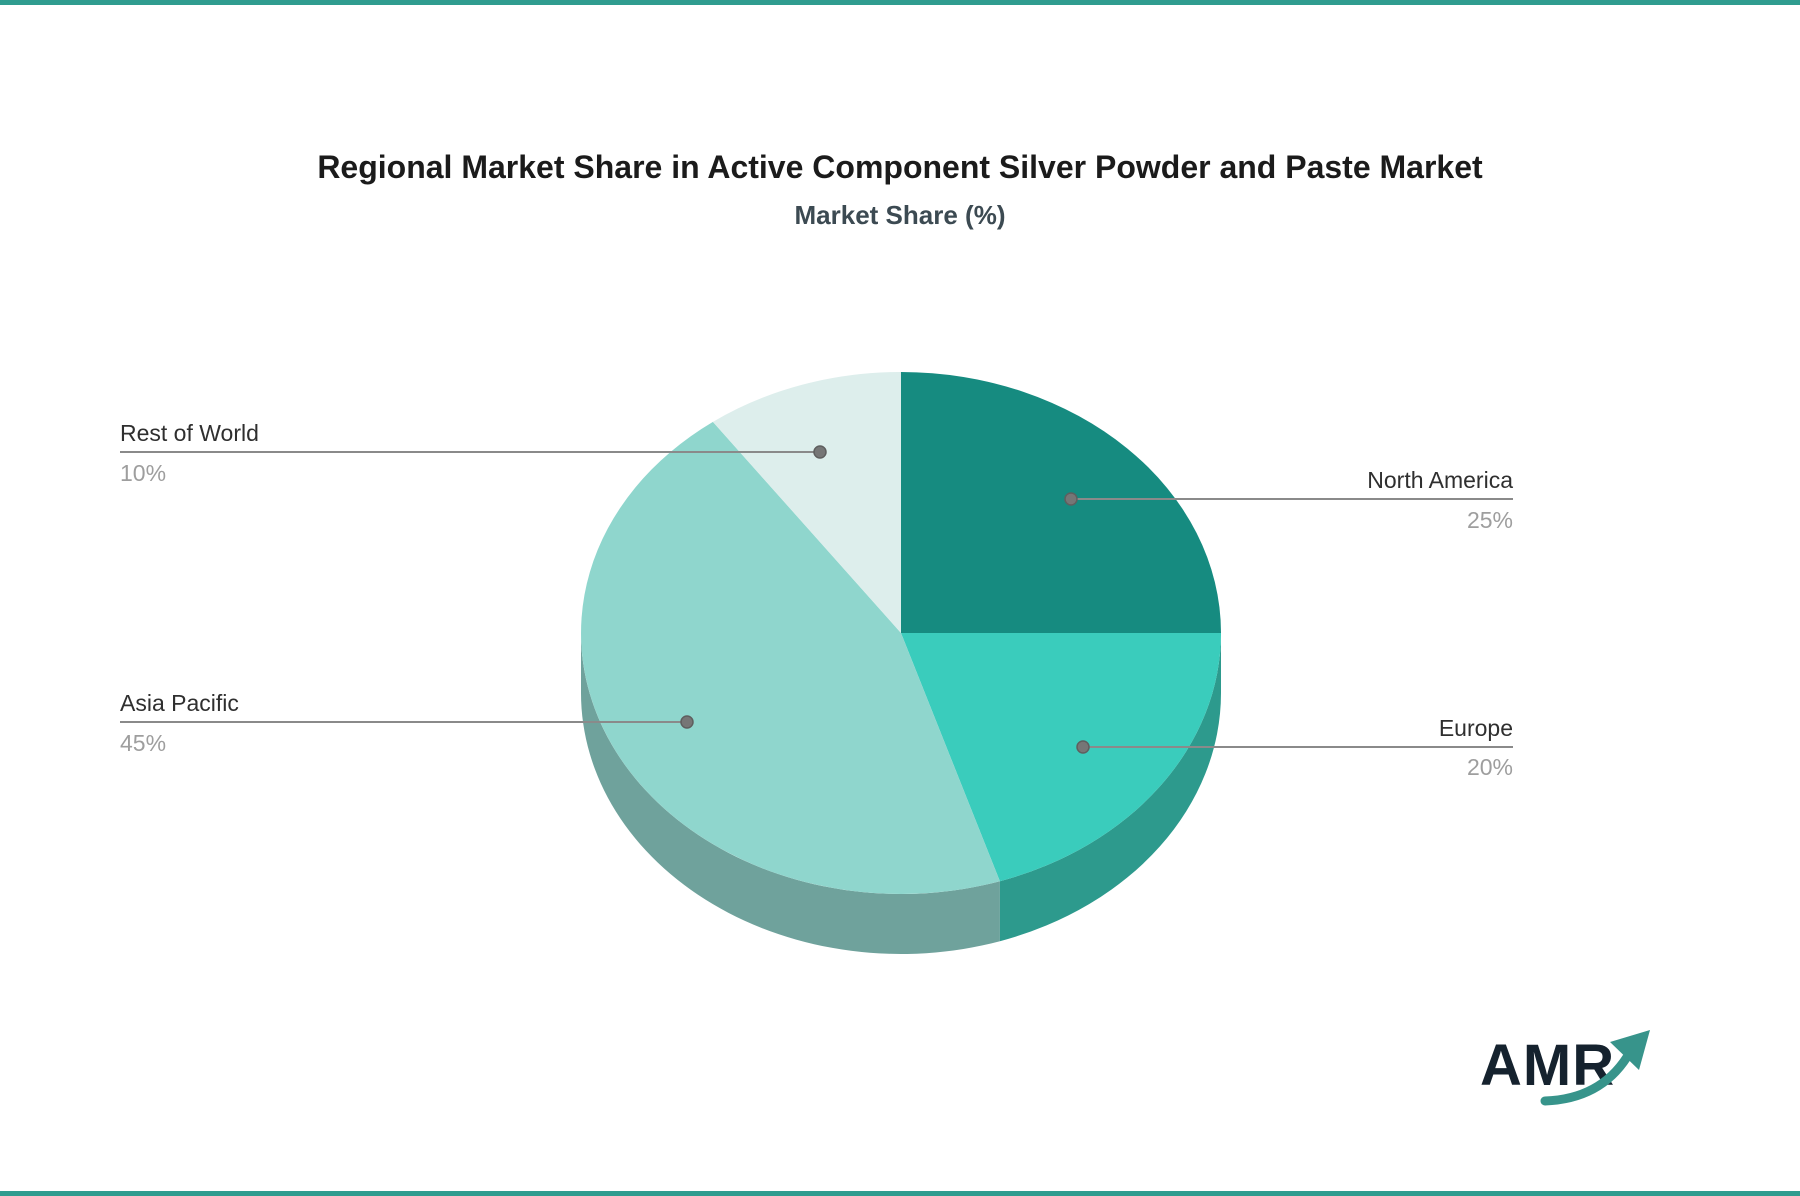  Describe the element at coordinates (820, 452) in the screenshot. I see `leader-dot-rest-of-world` at that location.